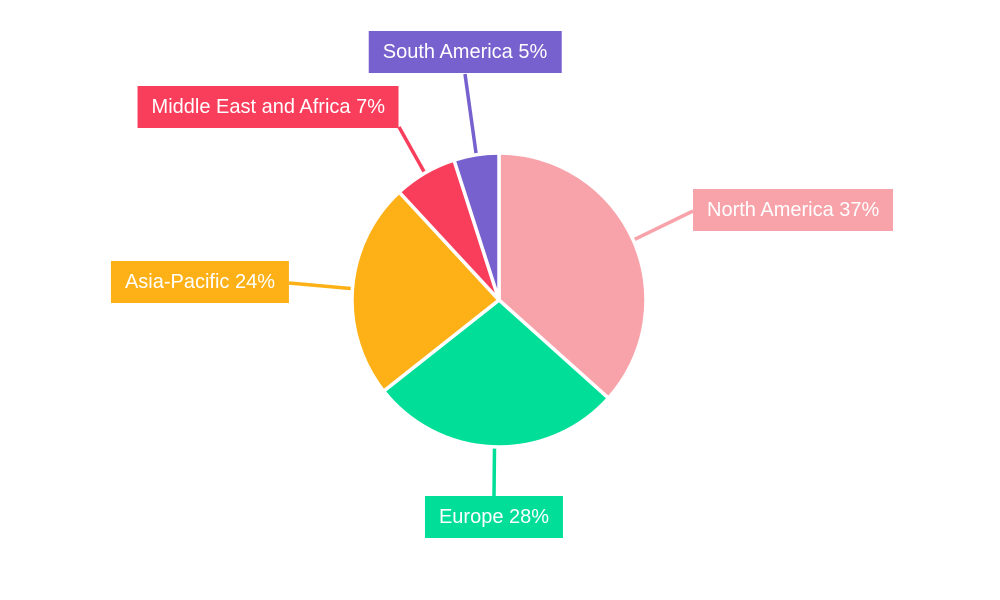 This screenshot has height=600, width=1000. I want to click on pie-slice-asia-pacific, so click(425, 291).